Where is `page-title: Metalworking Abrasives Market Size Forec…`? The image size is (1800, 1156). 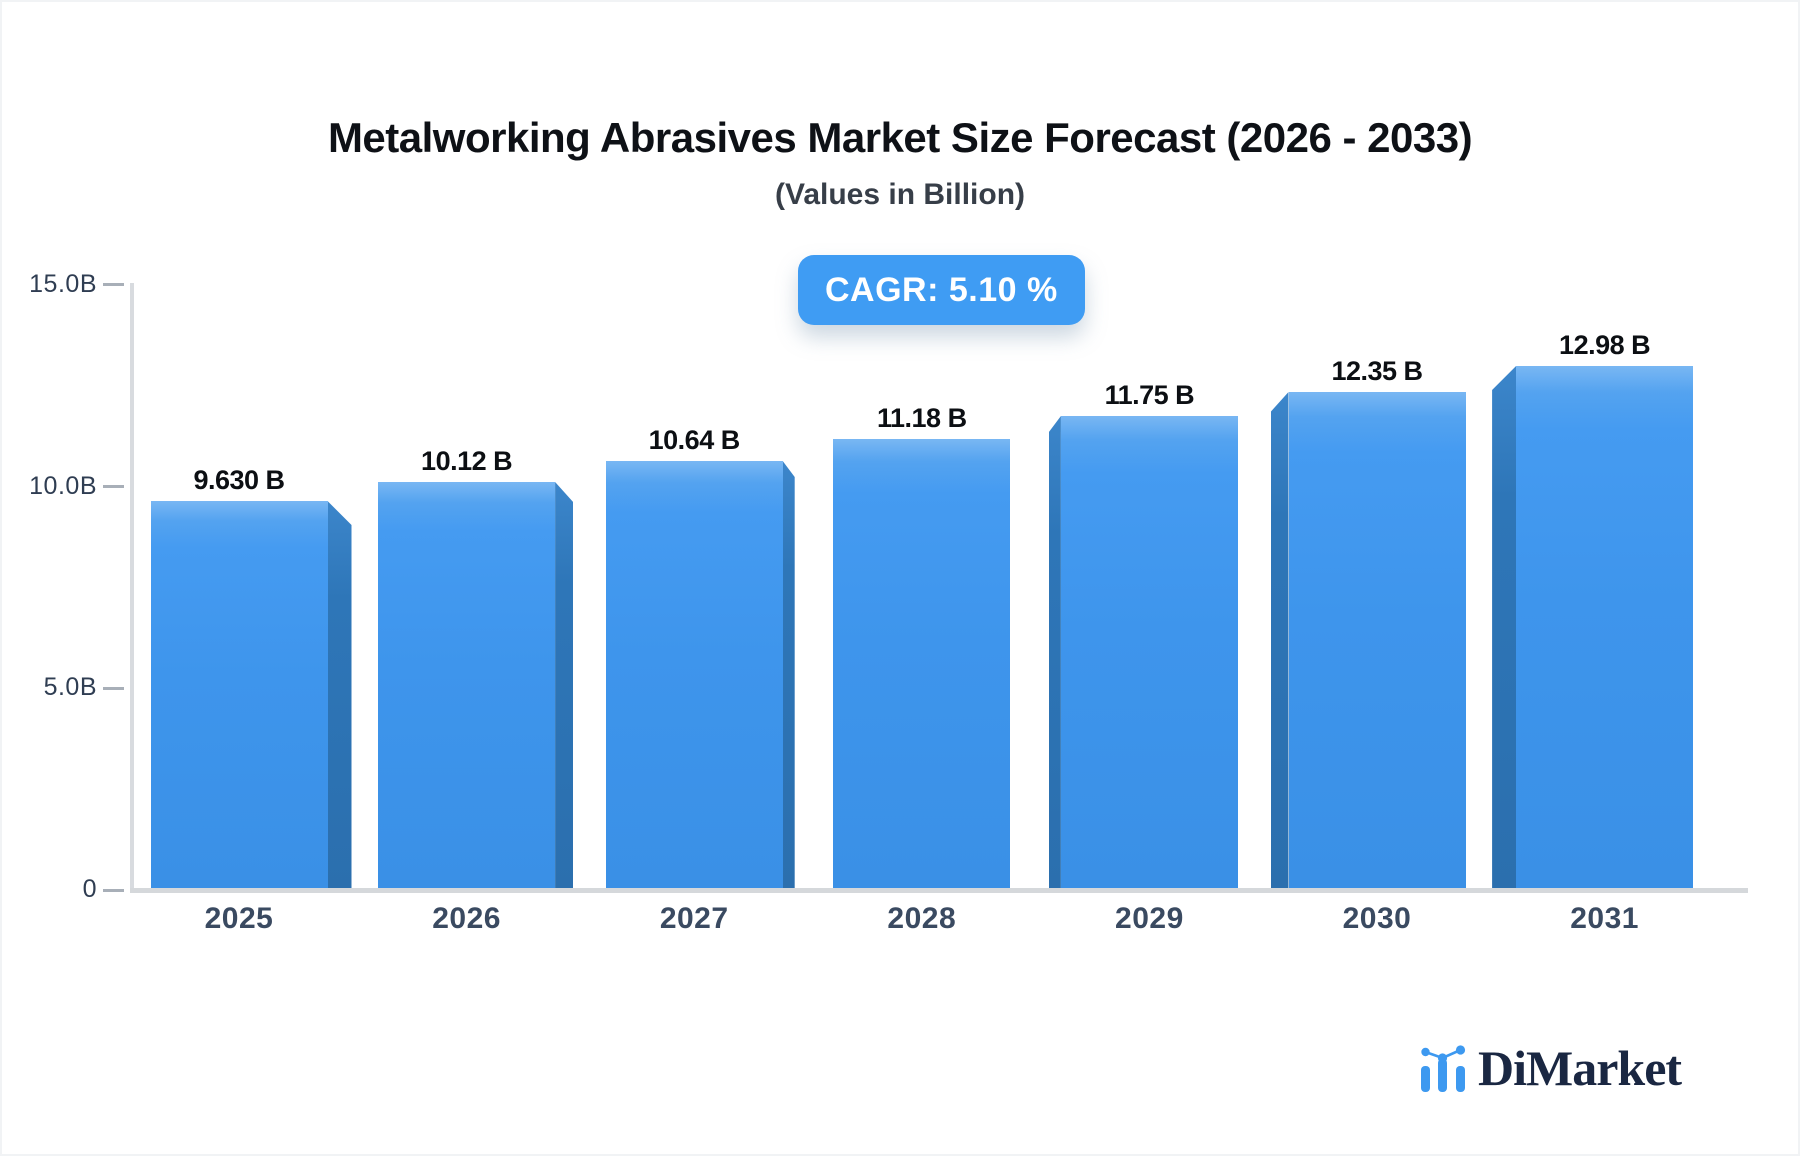
page-title: Metalworking Abrasives Market Size Forec… is located at coordinates (900, 137).